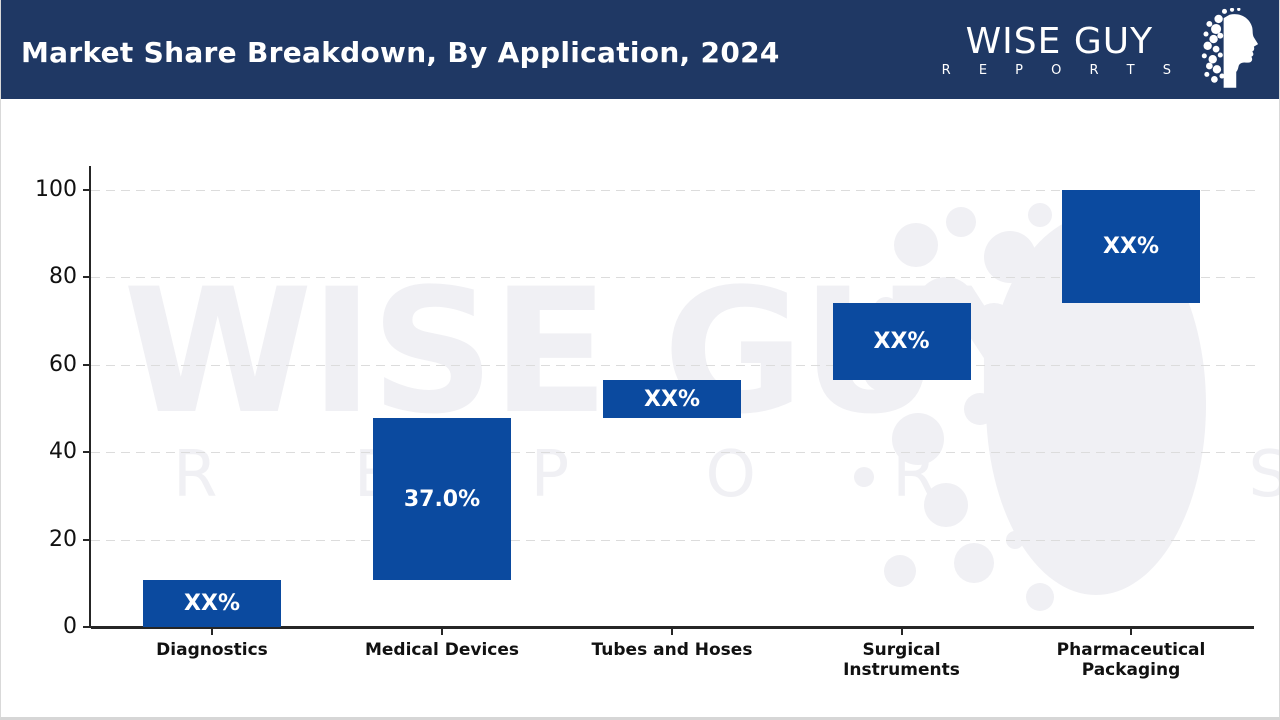  What do you see at coordinates (90, 396) in the screenshot?
I see `y-axis` at bounding box center [90, 396].